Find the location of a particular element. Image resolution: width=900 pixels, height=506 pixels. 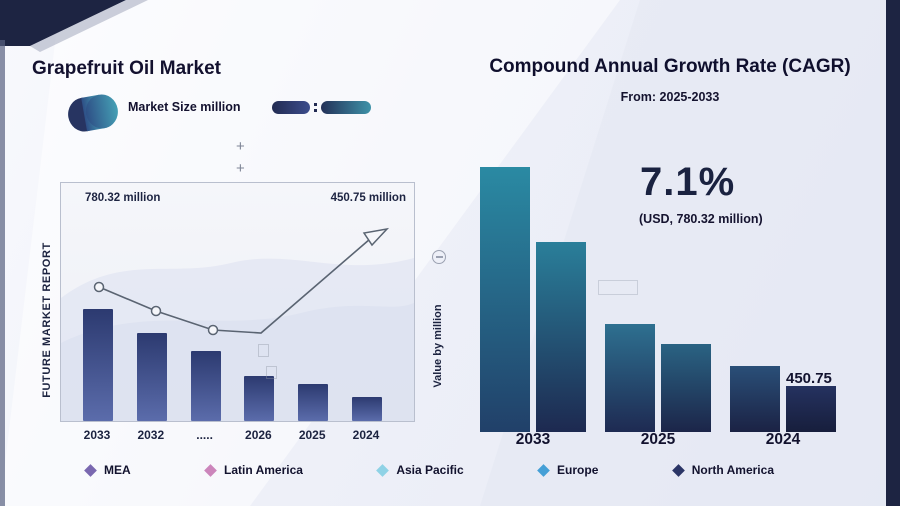

north-america-diamond-icon is located at coordinates (678, 470).